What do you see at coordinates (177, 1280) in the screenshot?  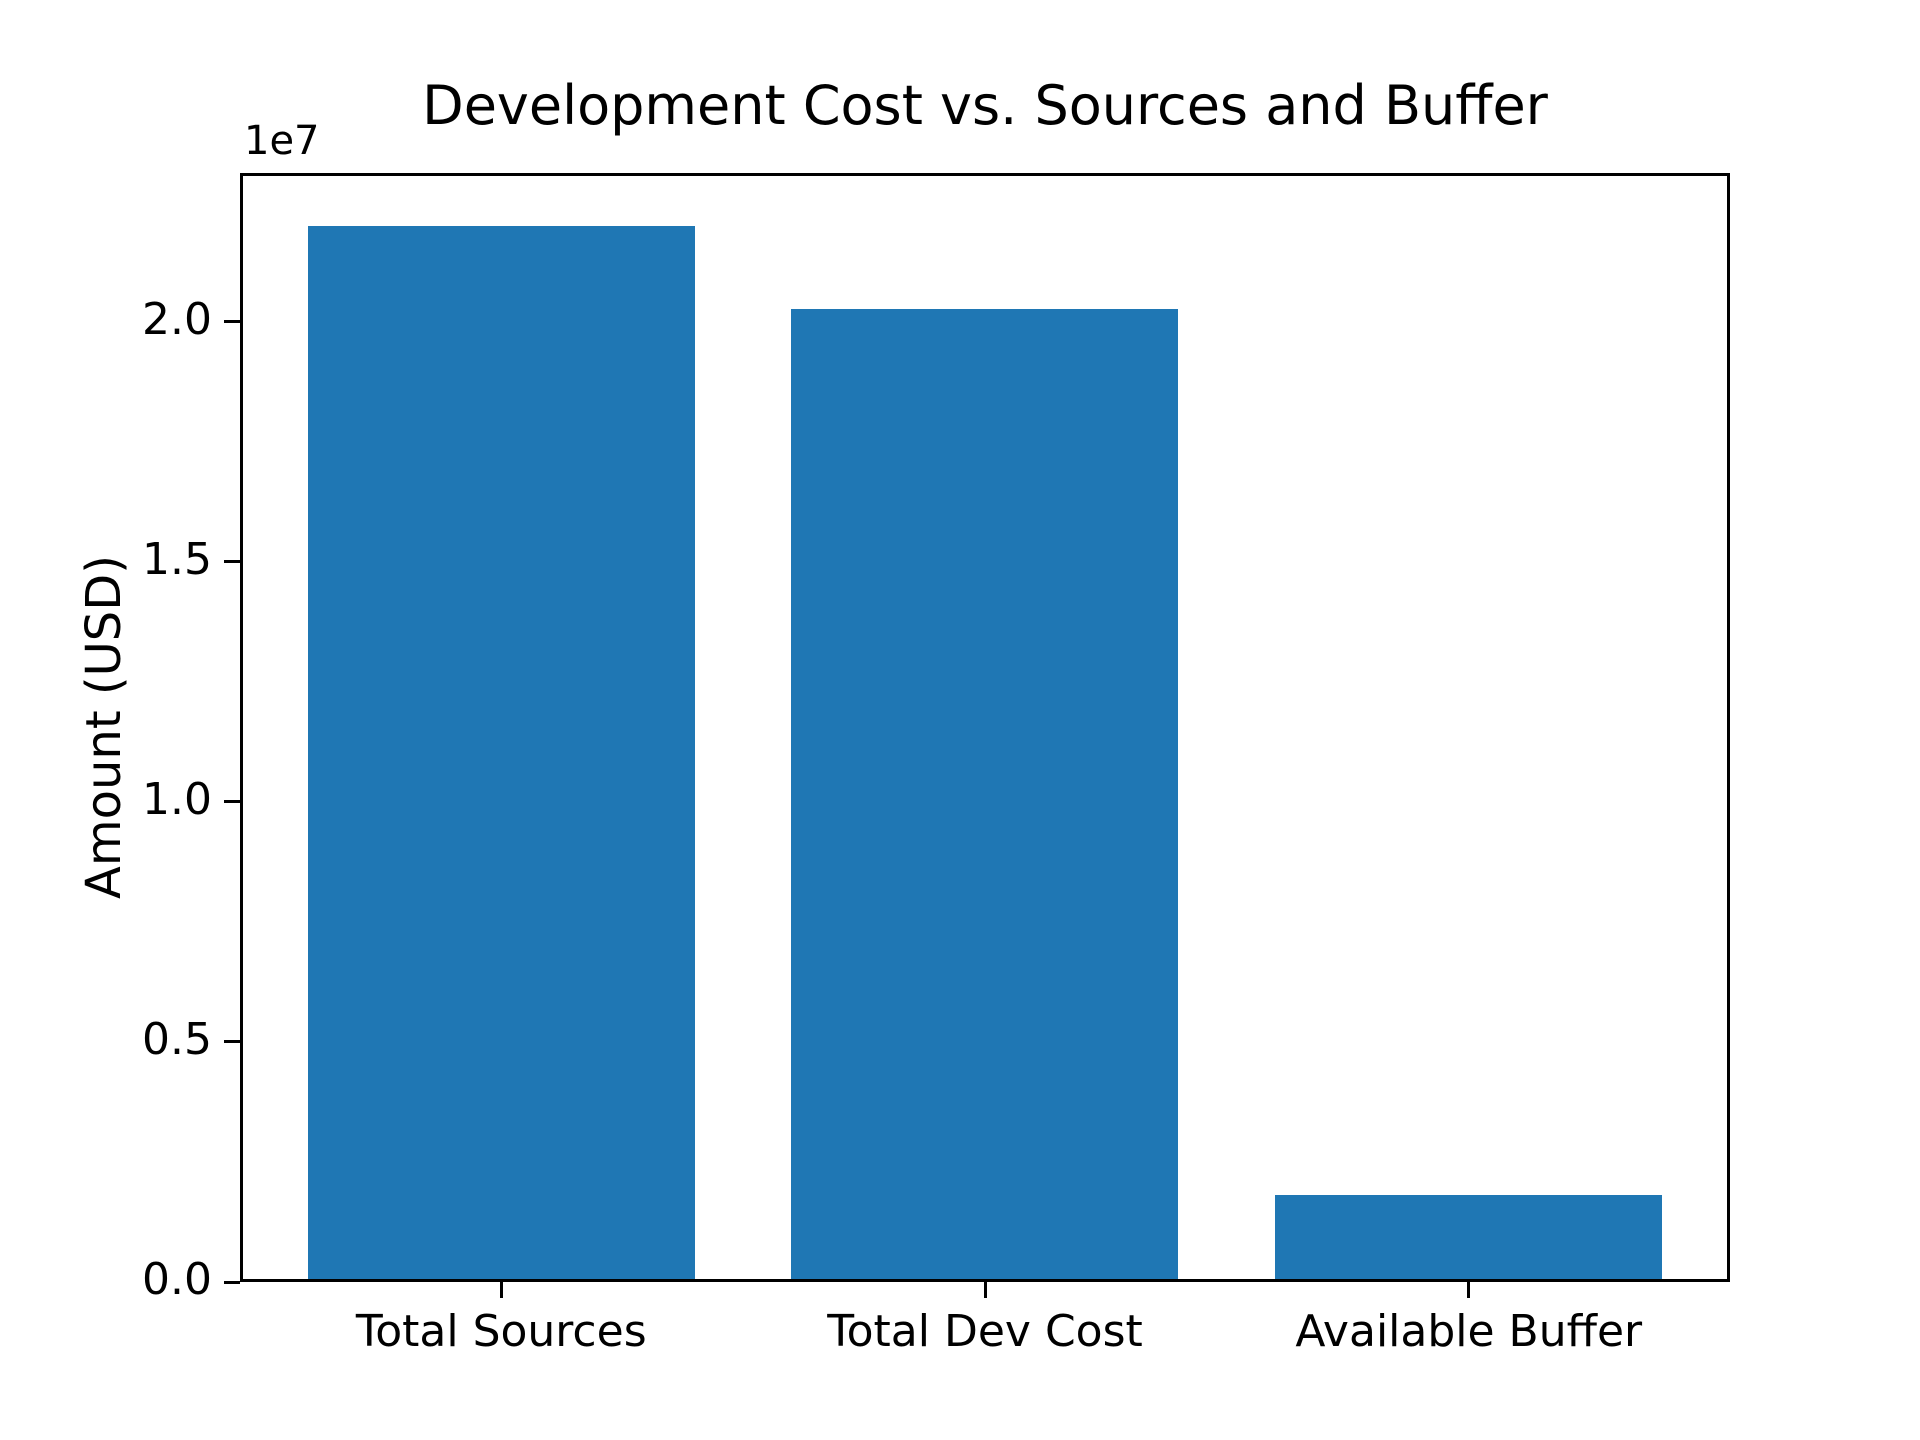 I see `y-tick-label-0.0: 0.0` at bounding box center [177, 1280].